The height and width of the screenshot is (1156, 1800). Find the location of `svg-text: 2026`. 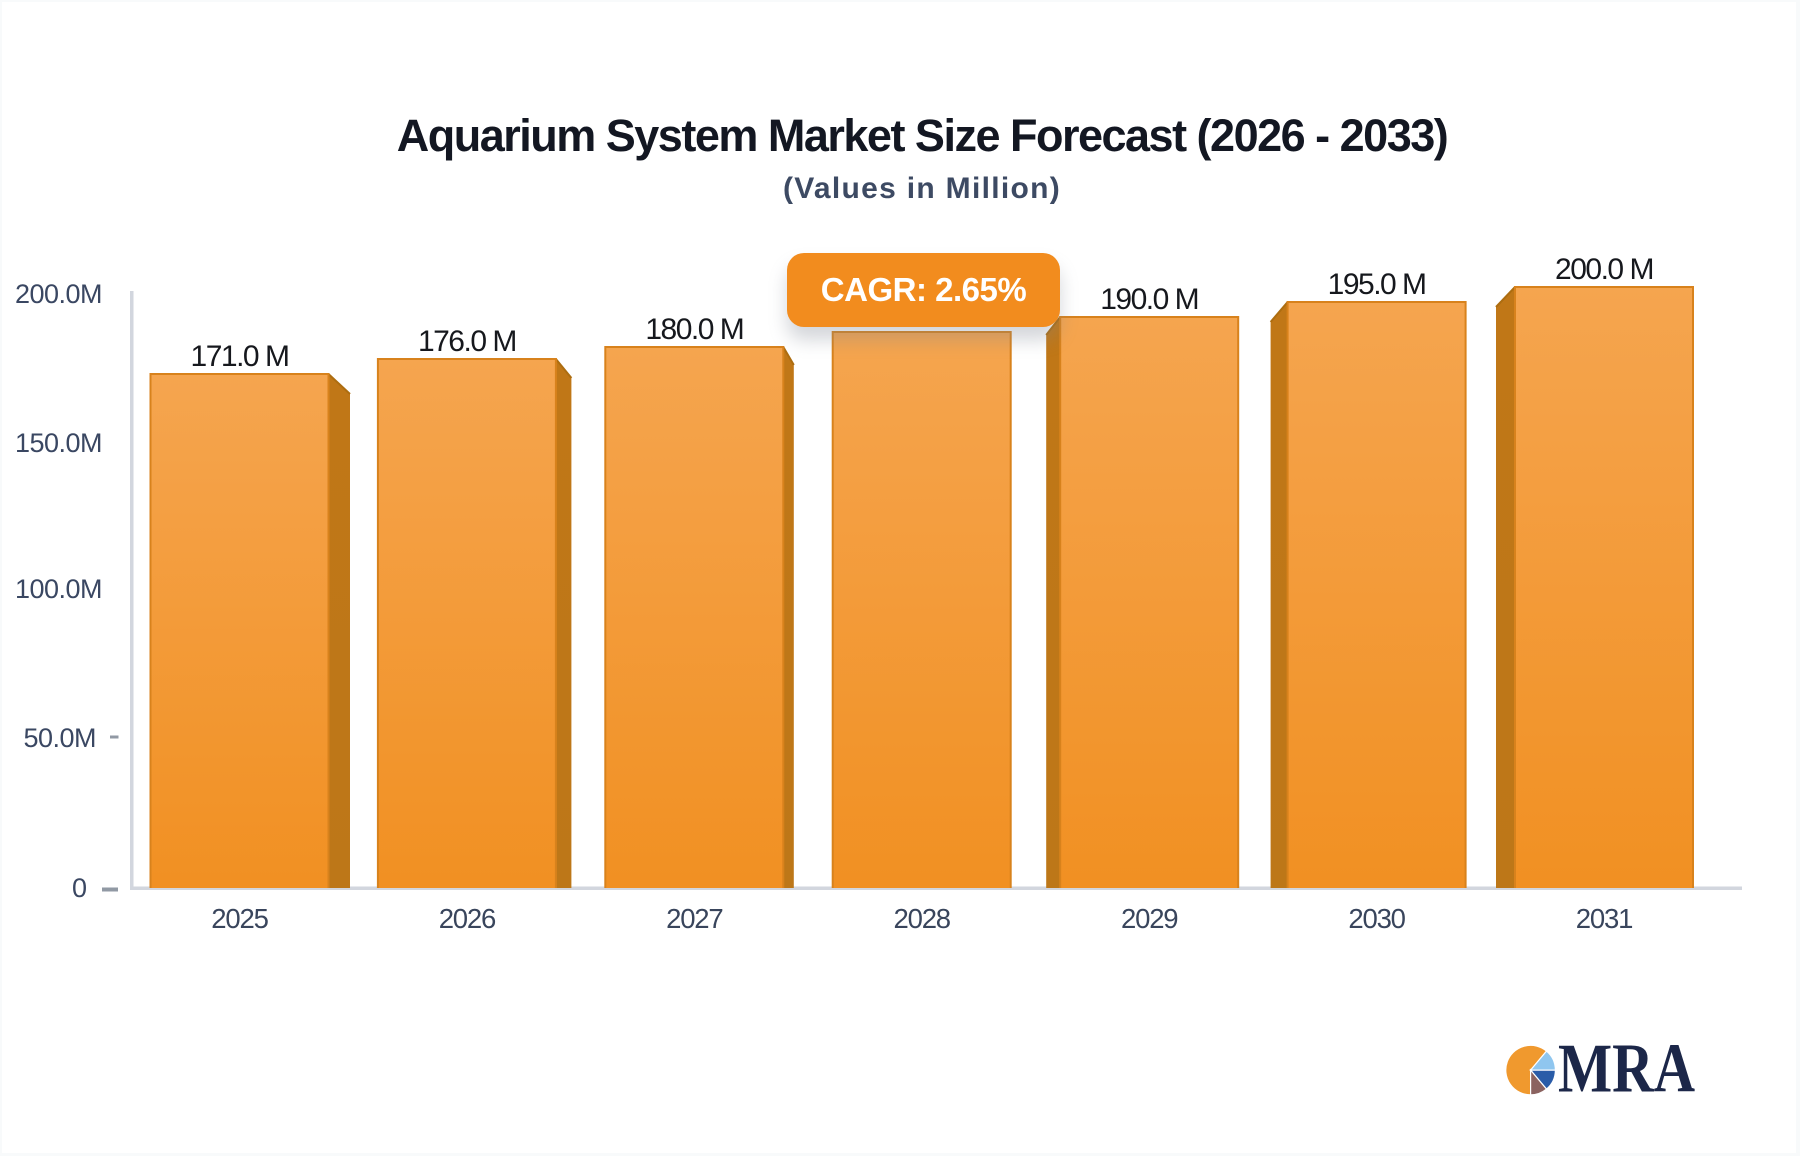

svg-text: 2026 is located at coordinates (467, 918).